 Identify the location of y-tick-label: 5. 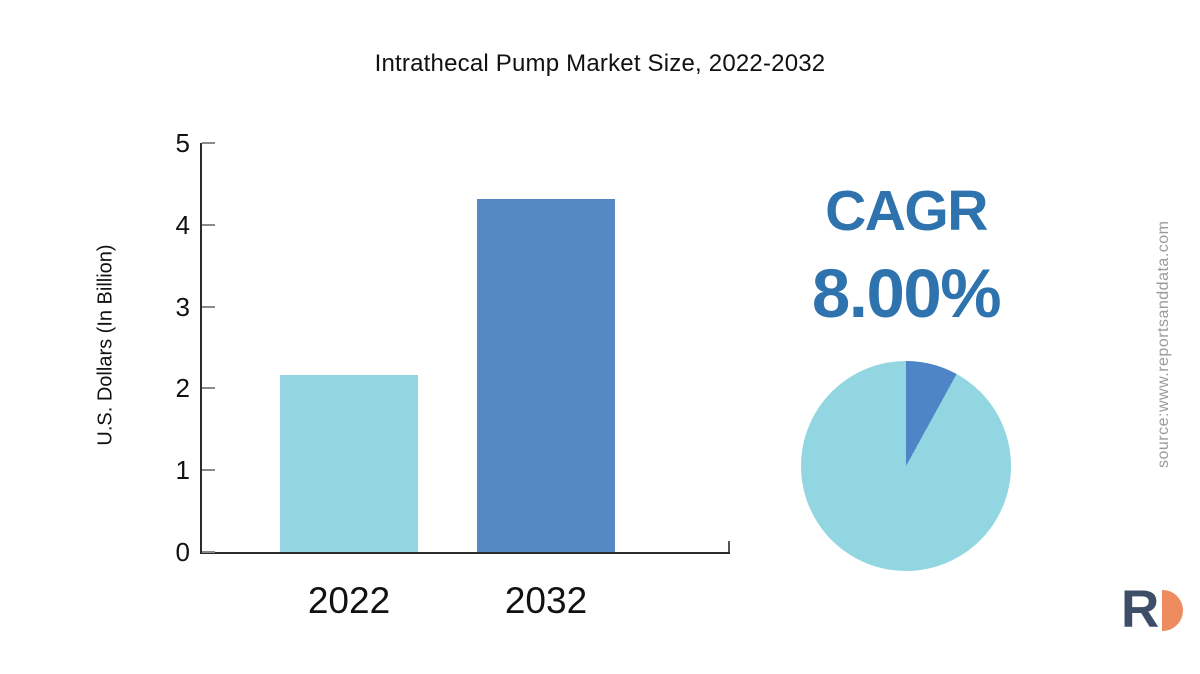
(182, 143).